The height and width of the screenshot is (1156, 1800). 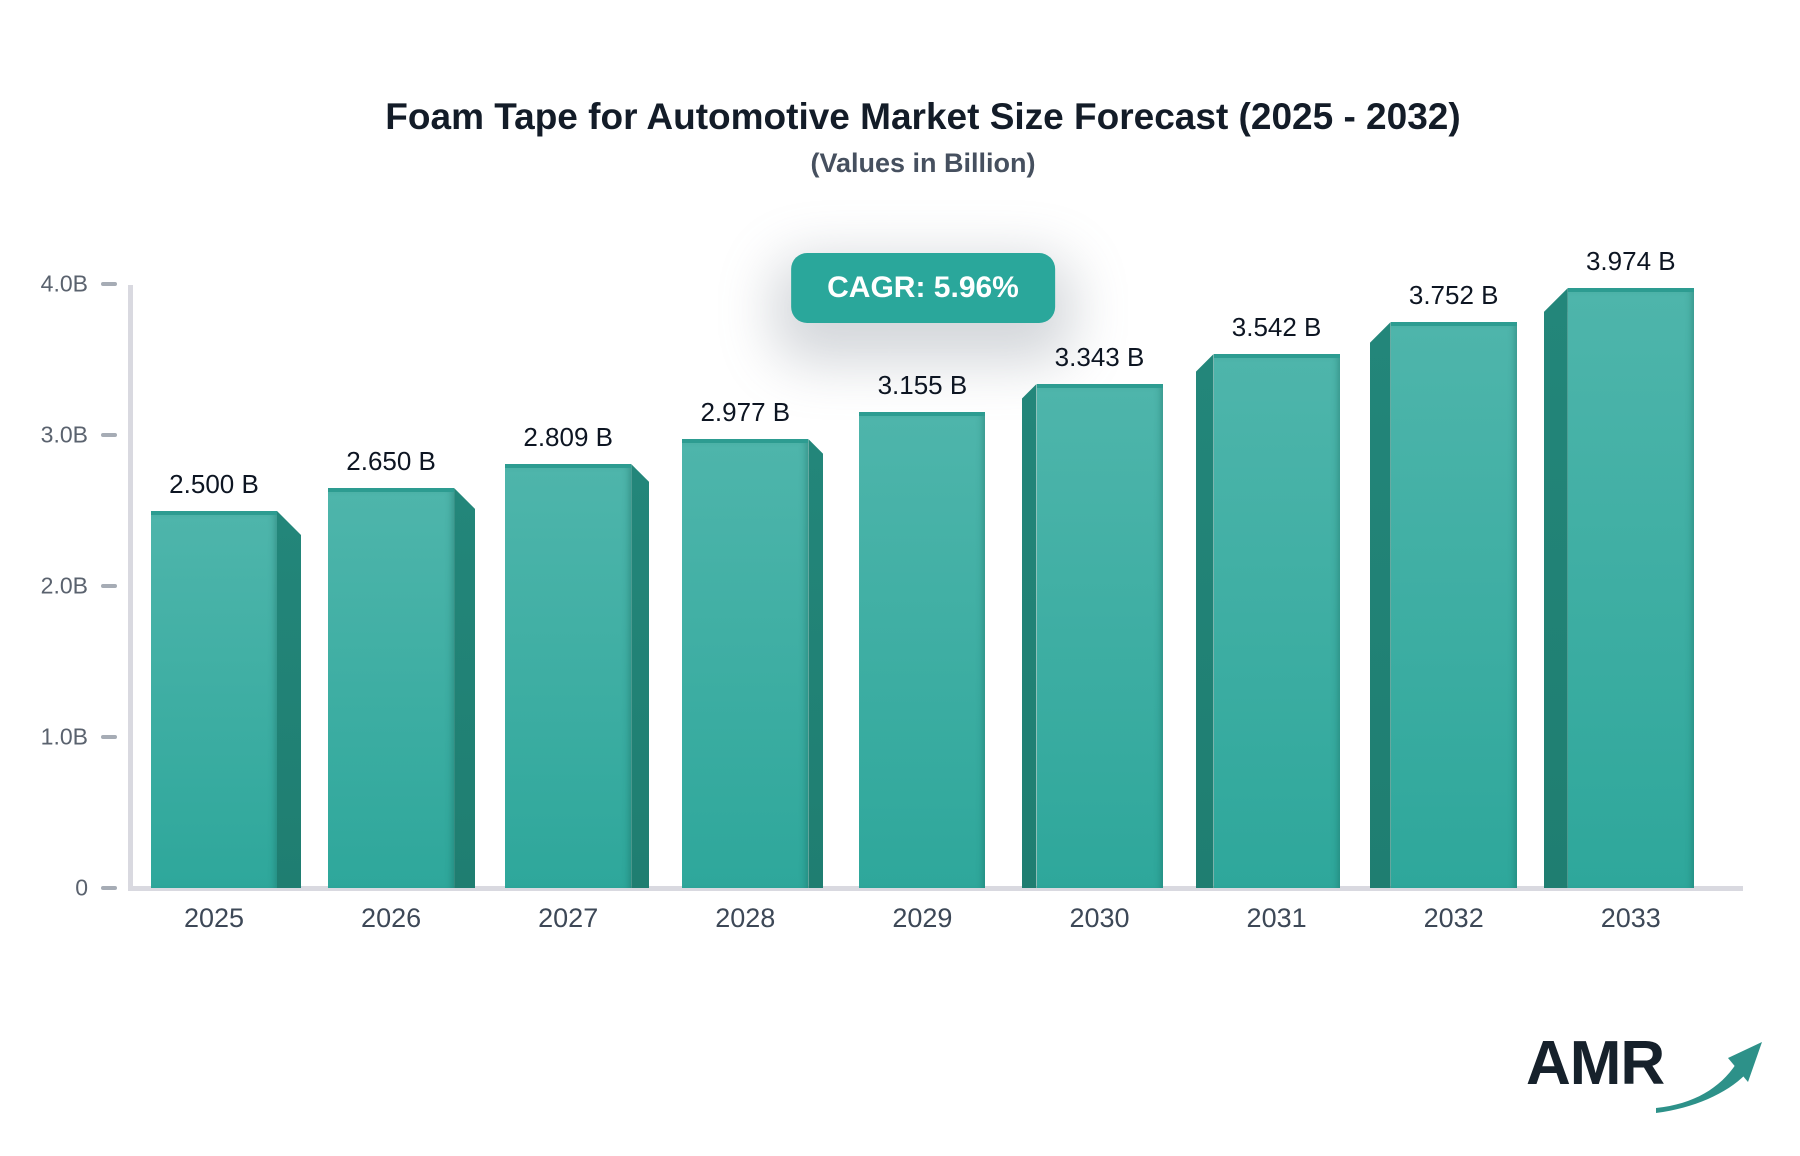 What do you see at coordinates (1029, 636) in the screenshot?
I see `bar-2030-side-face` at bounding box center [1029, 636].